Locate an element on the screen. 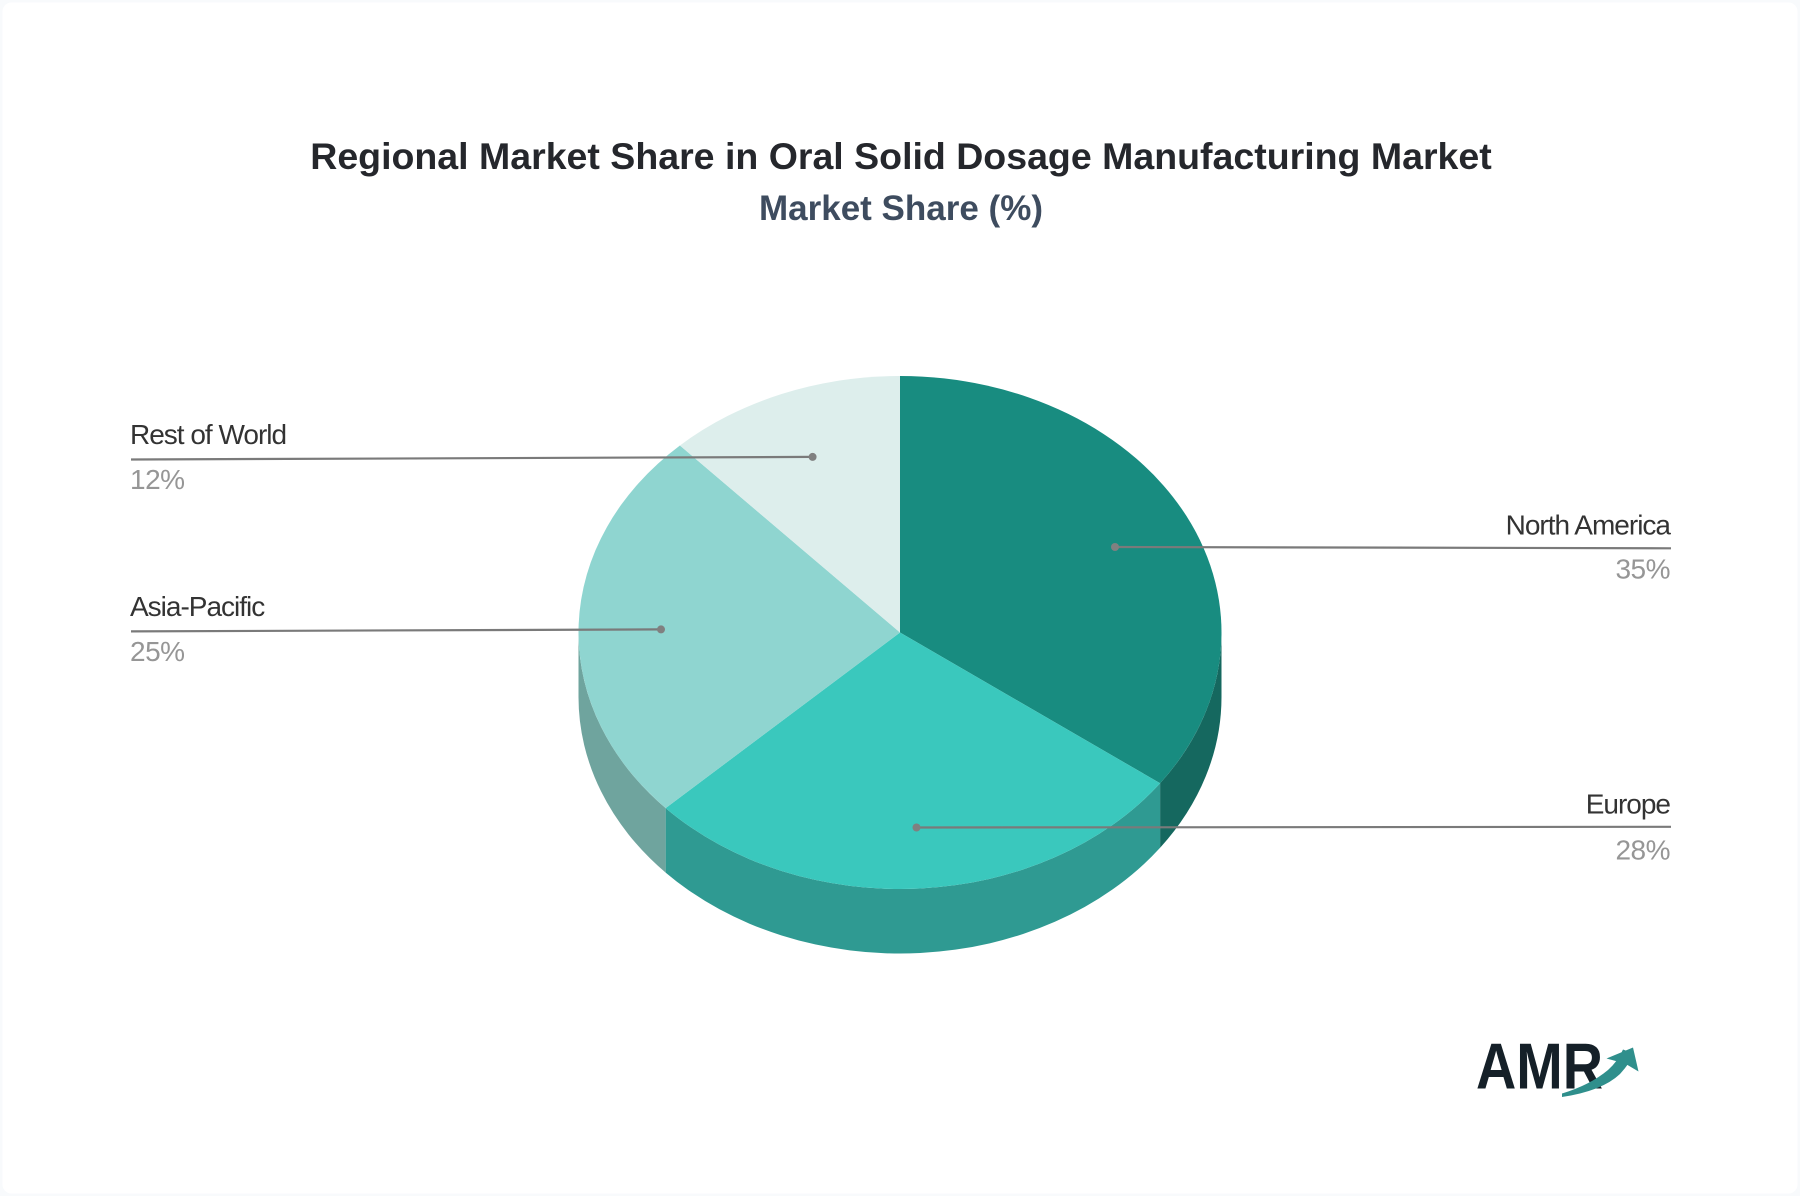 The height and width of the screenshot is (1196, 1800). svg-text: 25% is located at coordinates (157, 651).